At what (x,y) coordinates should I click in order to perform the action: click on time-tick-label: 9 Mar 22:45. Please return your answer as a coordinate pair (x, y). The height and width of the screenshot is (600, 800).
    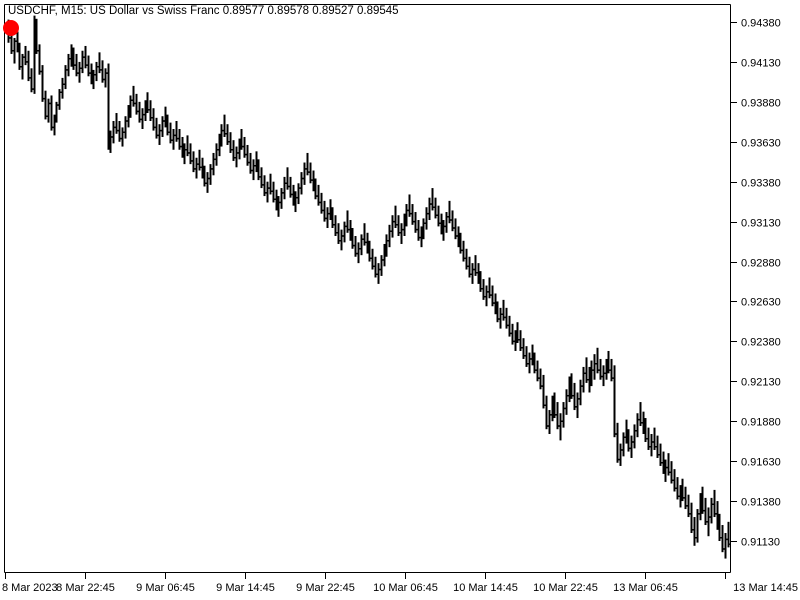
    Looking at the image, I should click on (325, 588).